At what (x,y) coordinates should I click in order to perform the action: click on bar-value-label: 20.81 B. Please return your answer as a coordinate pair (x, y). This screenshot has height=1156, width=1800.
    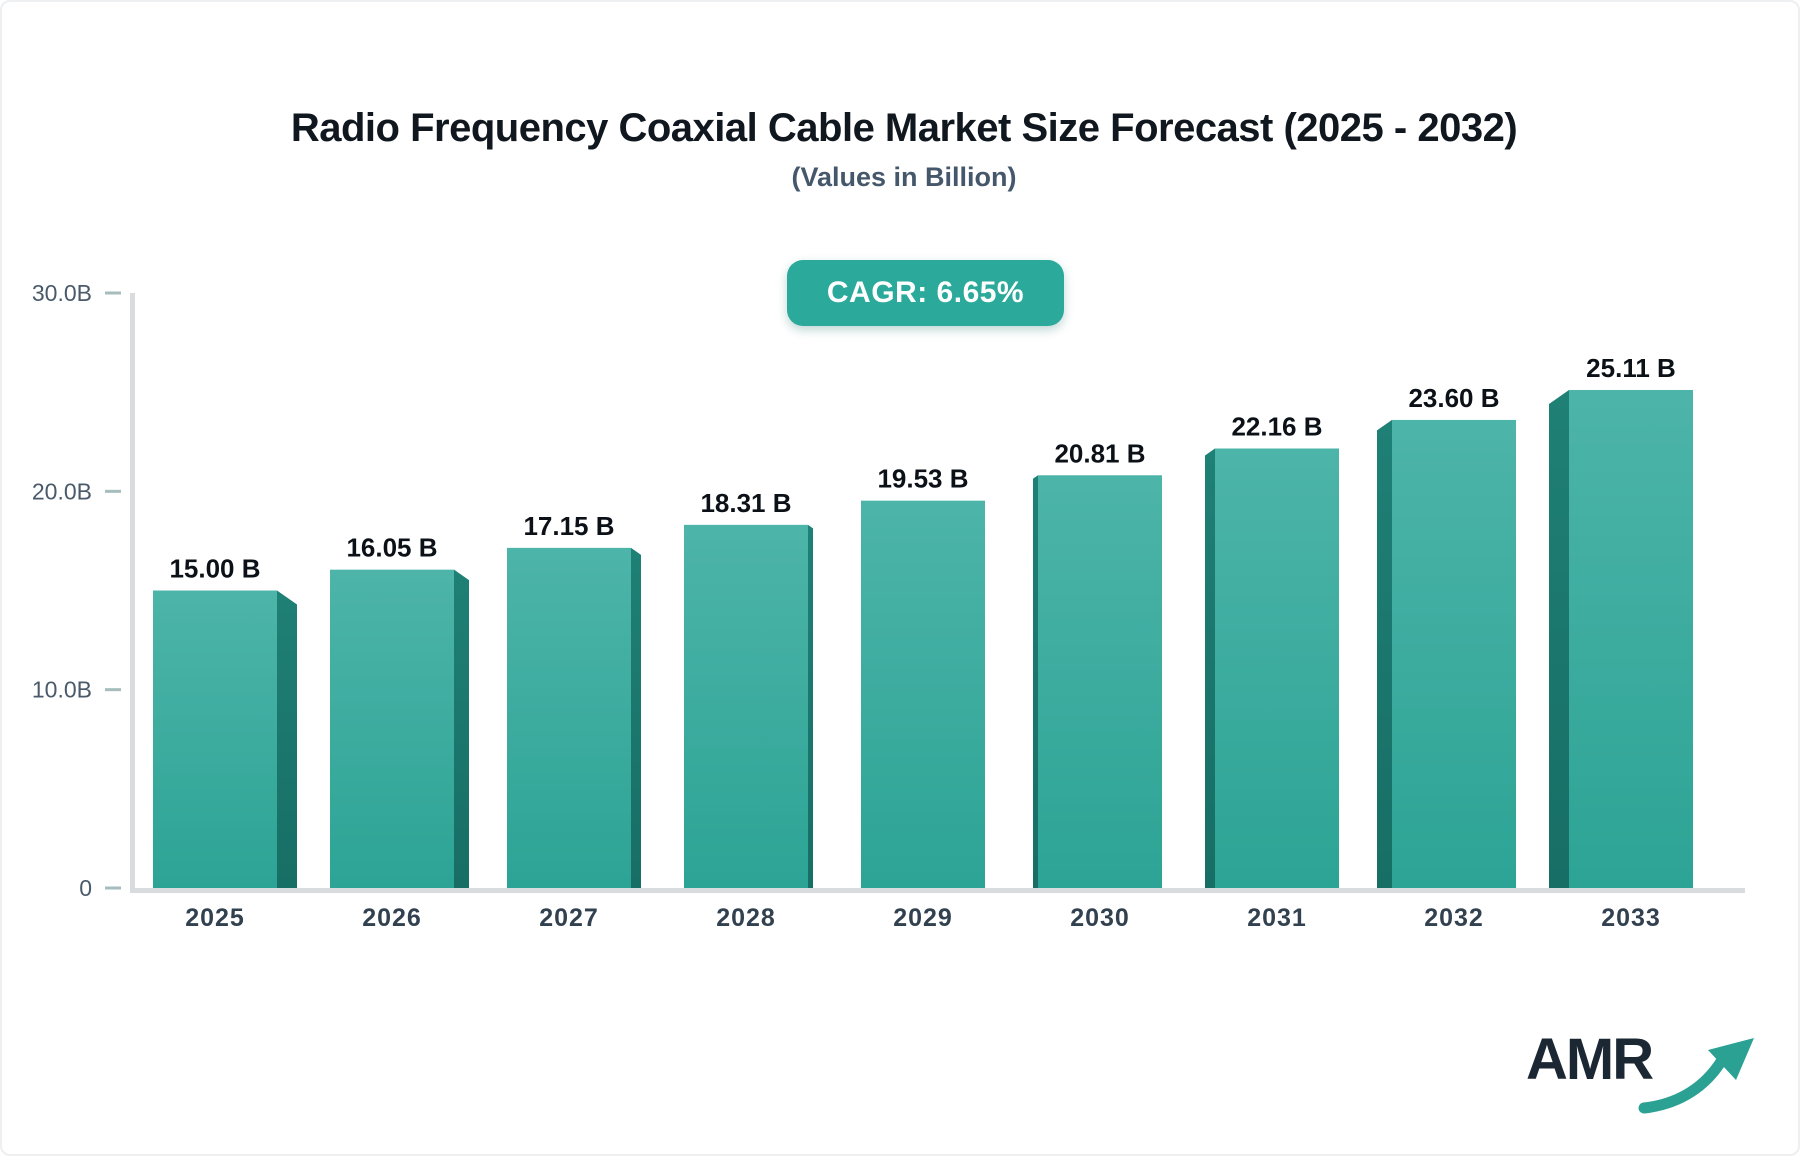
    Looking at the image, I should click on (1099, 453).